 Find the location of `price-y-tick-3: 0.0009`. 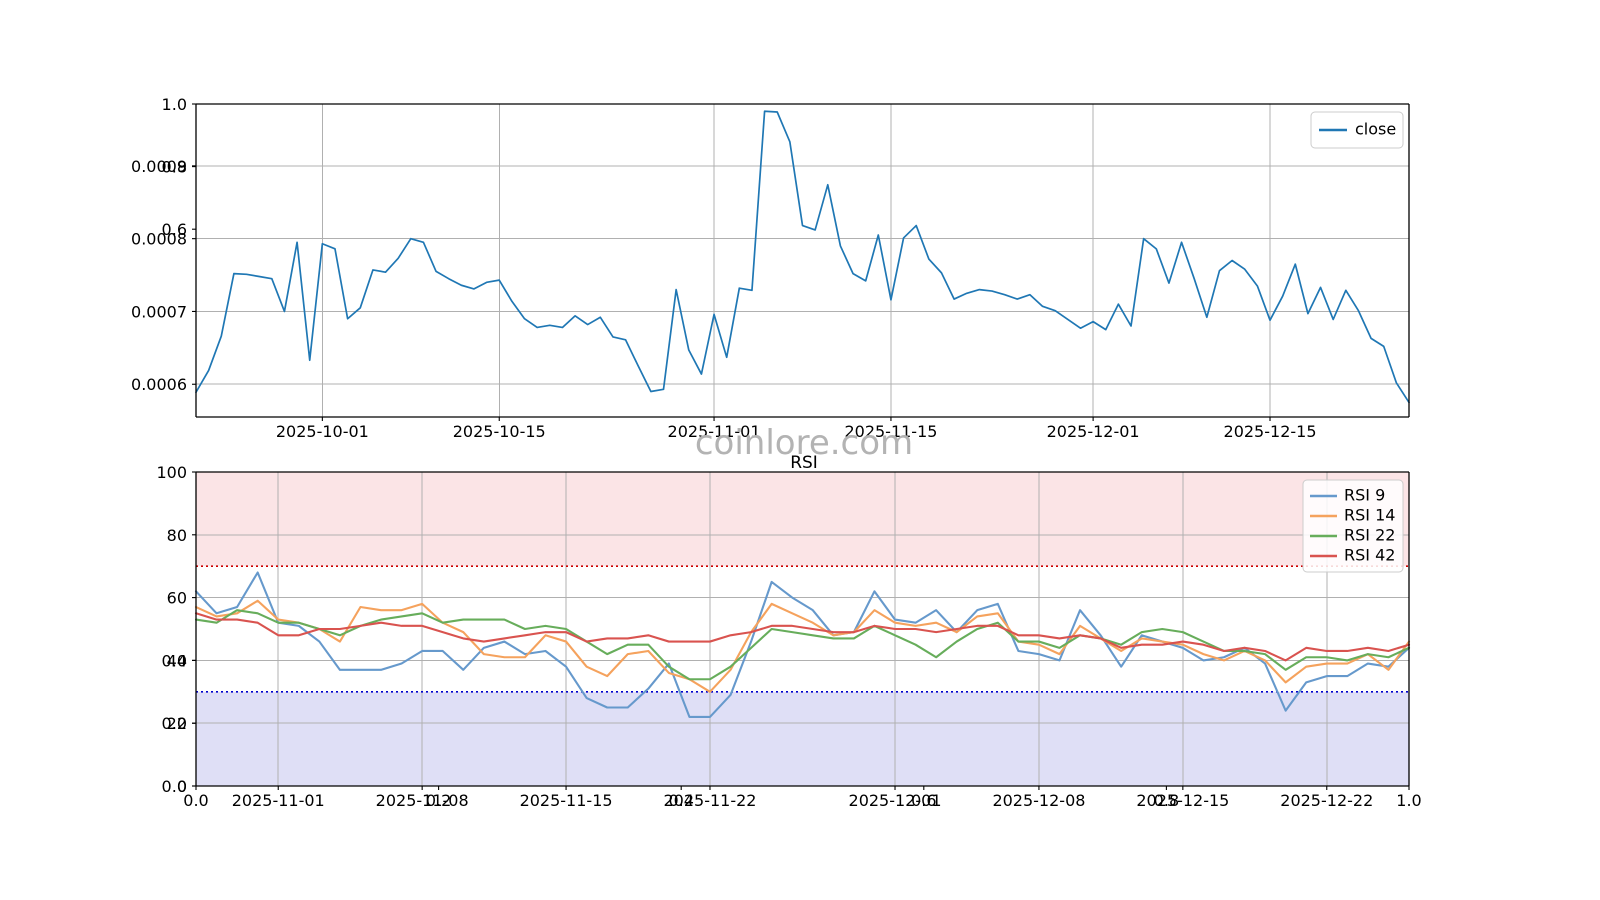

price-y-tick-3: 0.0009 is located at coordinates (159, 166).